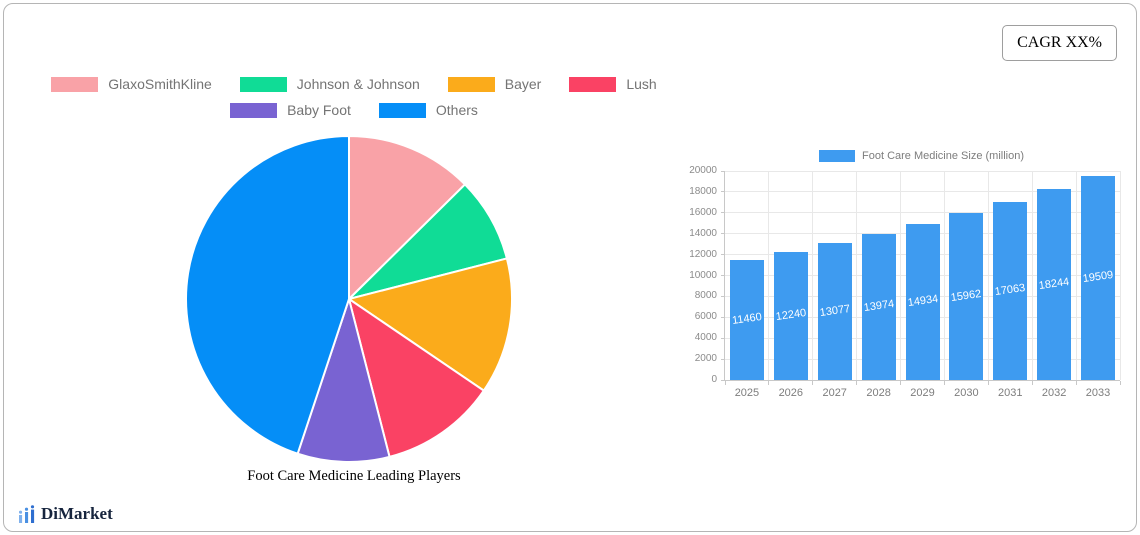  What do you see at coordinates (703, 275) in the screenshot?
I see `y-axis-label: 10000` at bounding box center [703, 275].